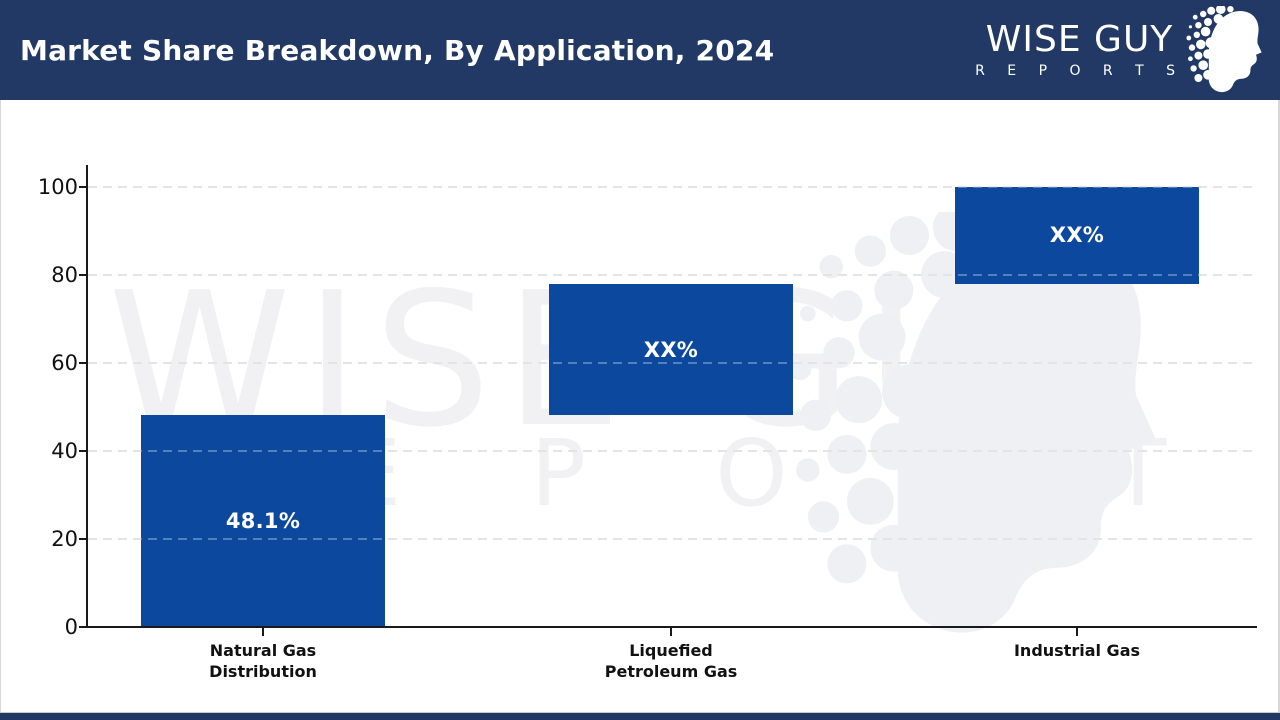 The image size is (1280, 720). I want to click on dotted-head-icon, so click(1224, 49).